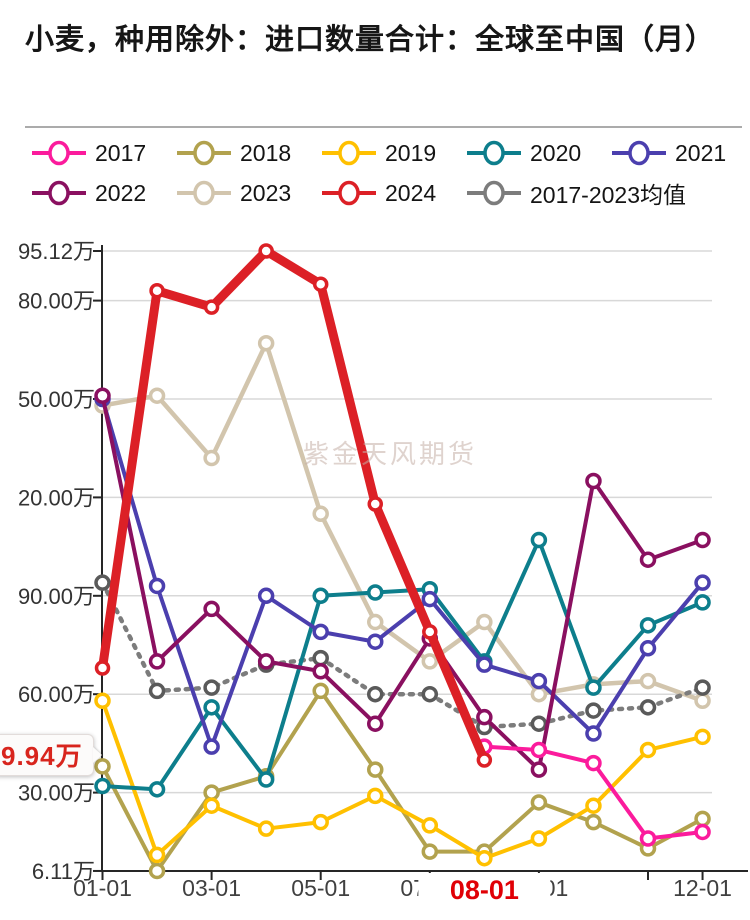  Describe the element at coordinates (97, 755) in the screenshot. I see `callout-pointer-icon` at that location.